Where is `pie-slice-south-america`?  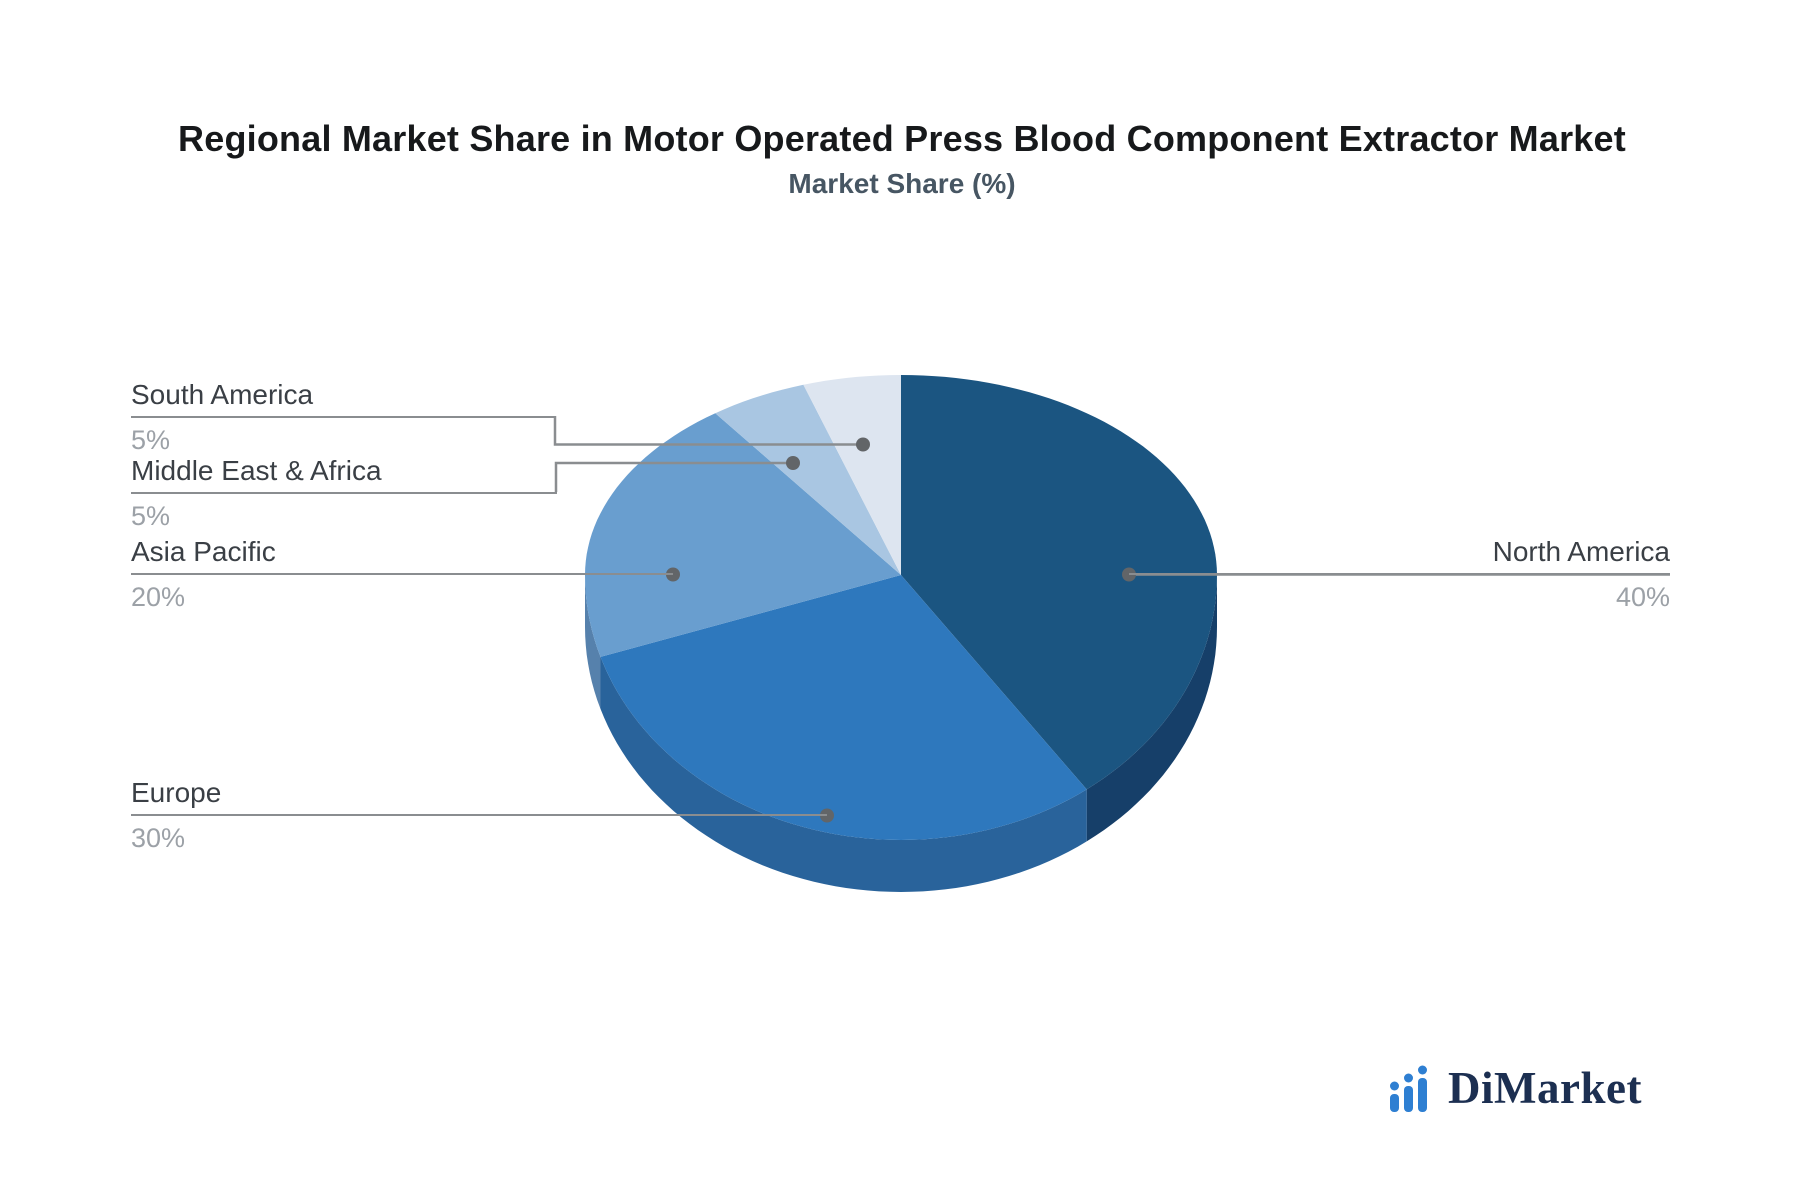
pie-slice-south-america is located at coordinates (852, 475).